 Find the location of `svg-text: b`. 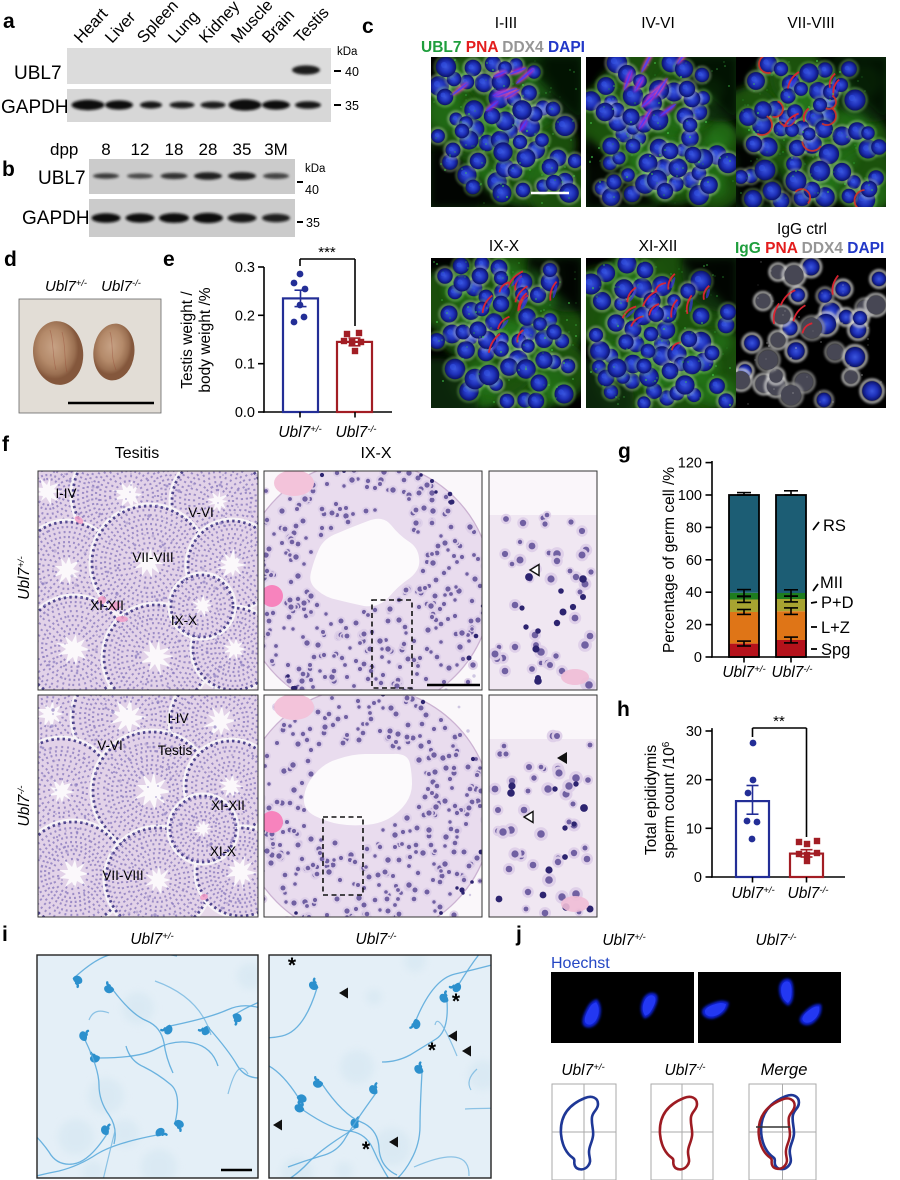

svg-text: b is located at coordinates (8, 169).